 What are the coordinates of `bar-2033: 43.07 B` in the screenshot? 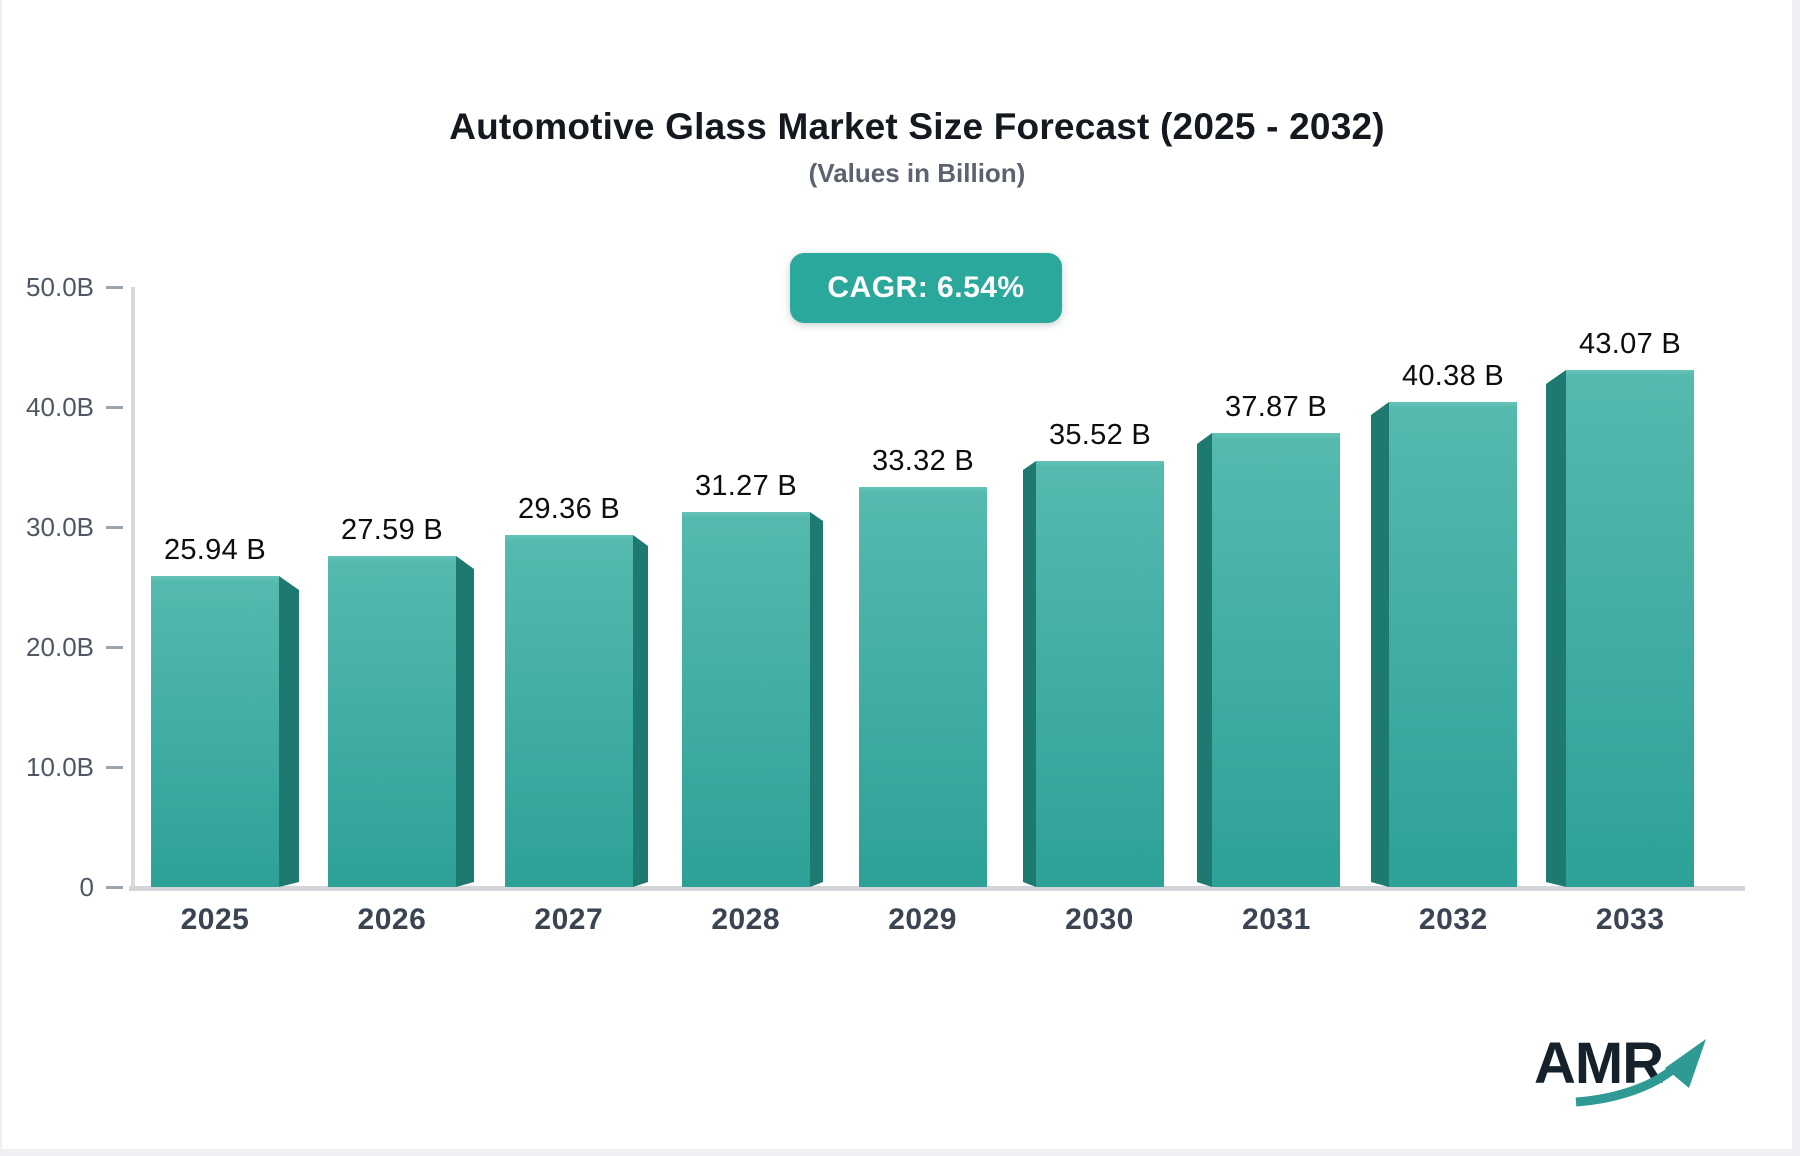 It's located at (1620, 607).